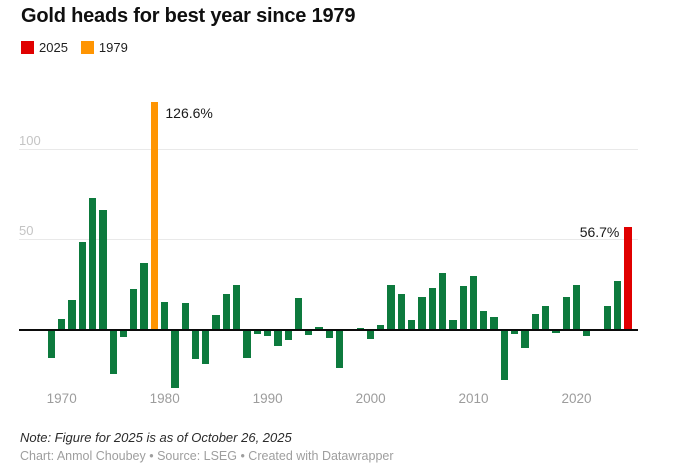 Image resolution: width=693 pixels, height=469 pixels. Describe the element at coordinates (525, 339) in the screenshot. I see `bar-2015` at that location.